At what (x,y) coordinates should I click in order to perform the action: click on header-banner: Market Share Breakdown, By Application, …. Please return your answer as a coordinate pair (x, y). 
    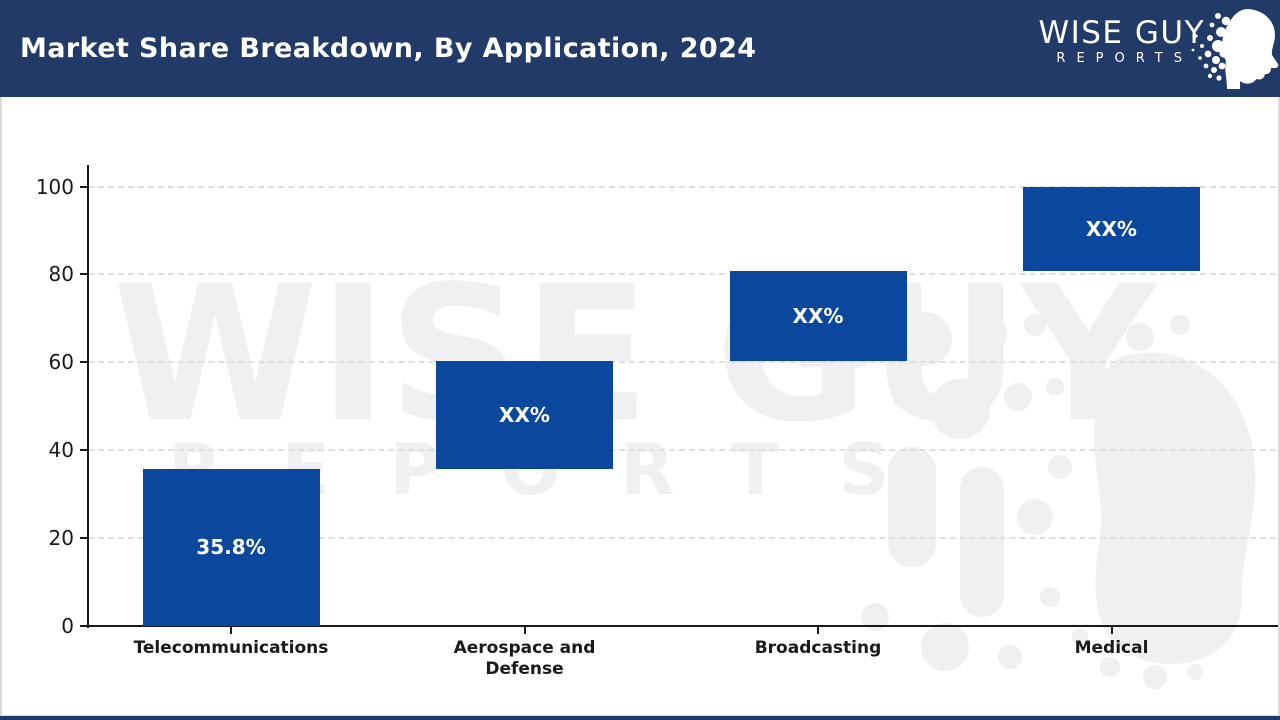
    Looking at the image, I should click on (640, 48).